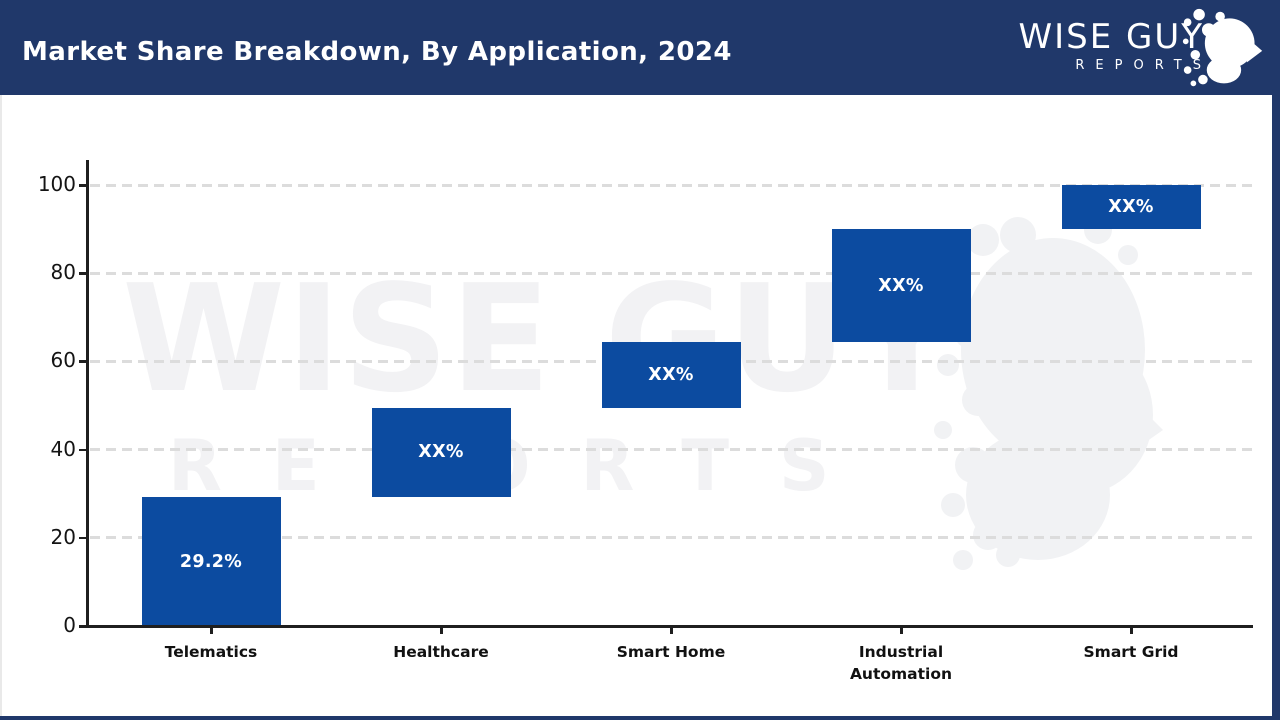 This screenshot has height=720, width=1280. I want to click on bar-telematics: 29.2%, so click(211, 561).